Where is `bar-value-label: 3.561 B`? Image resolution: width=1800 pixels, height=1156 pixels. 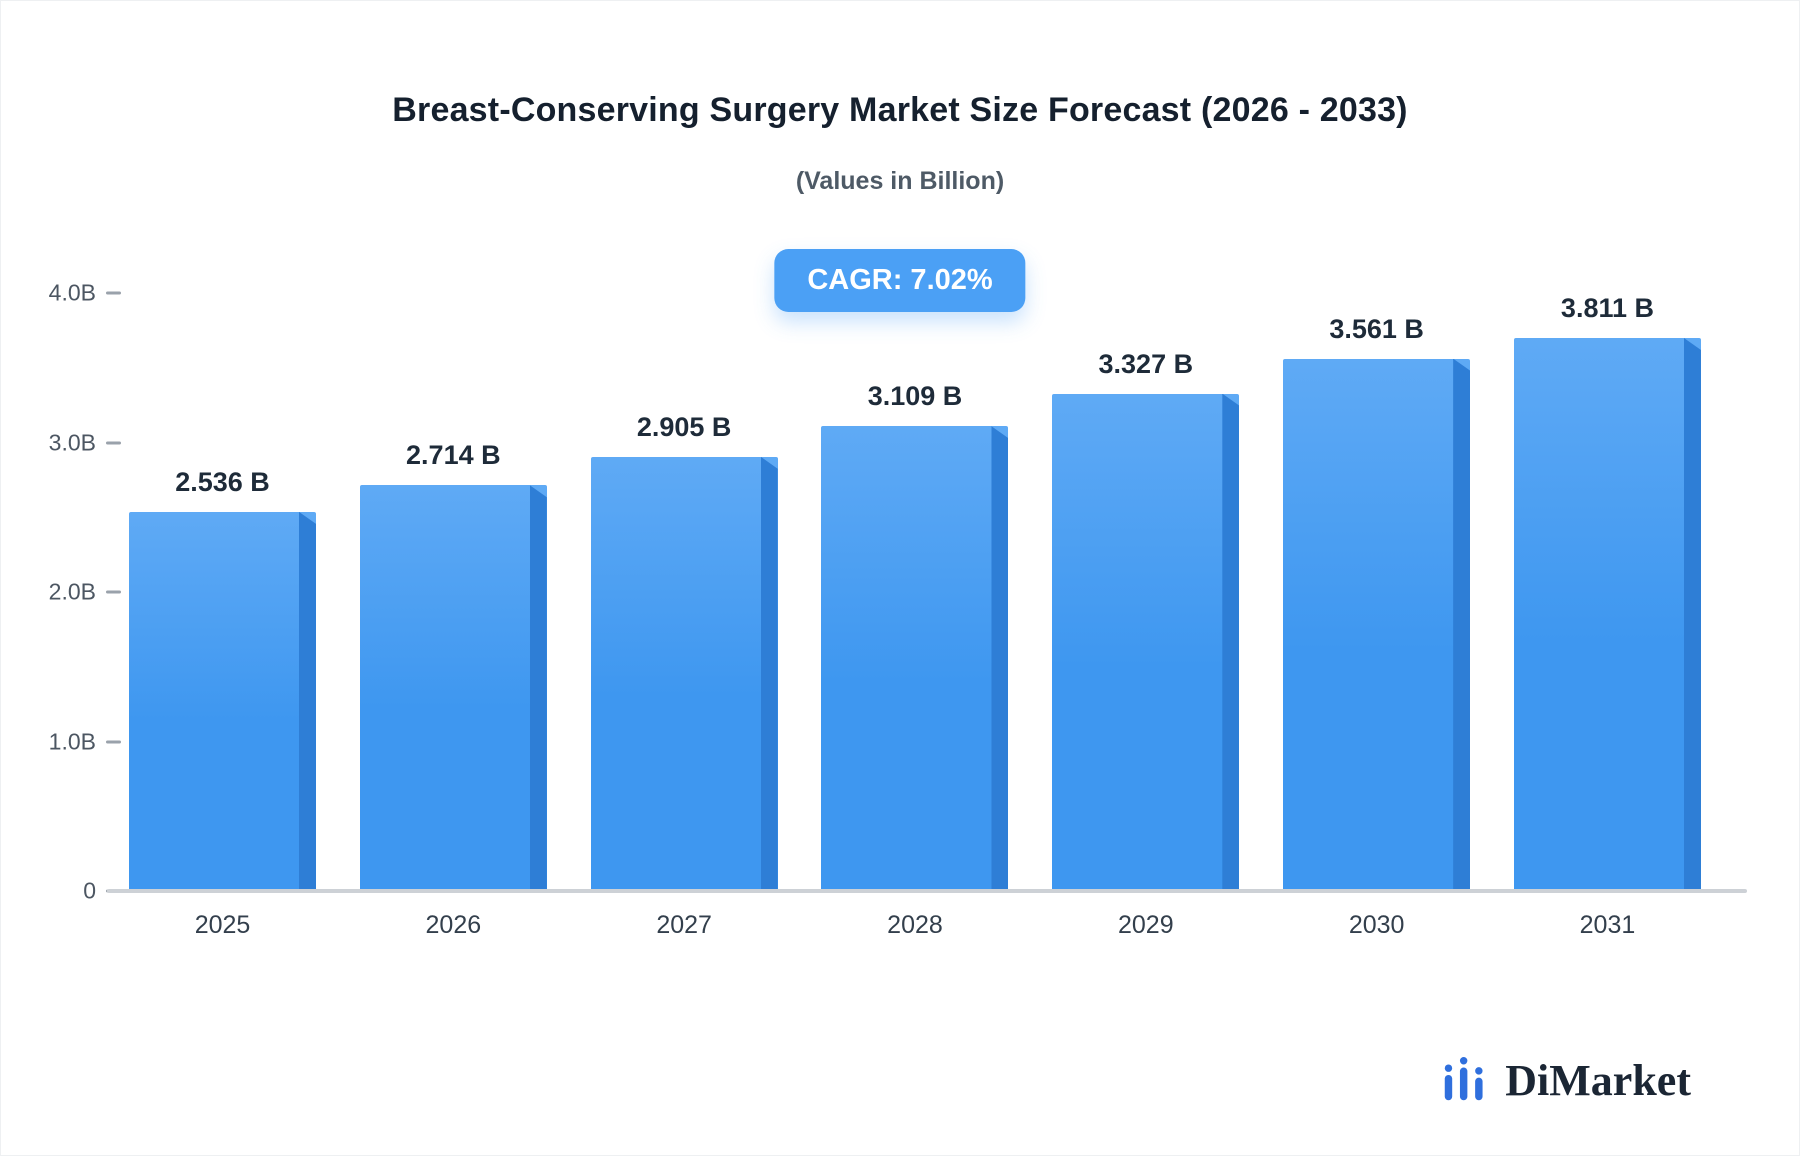
bar-value-label: 3.561 B is located at coordinates (1376, 328).